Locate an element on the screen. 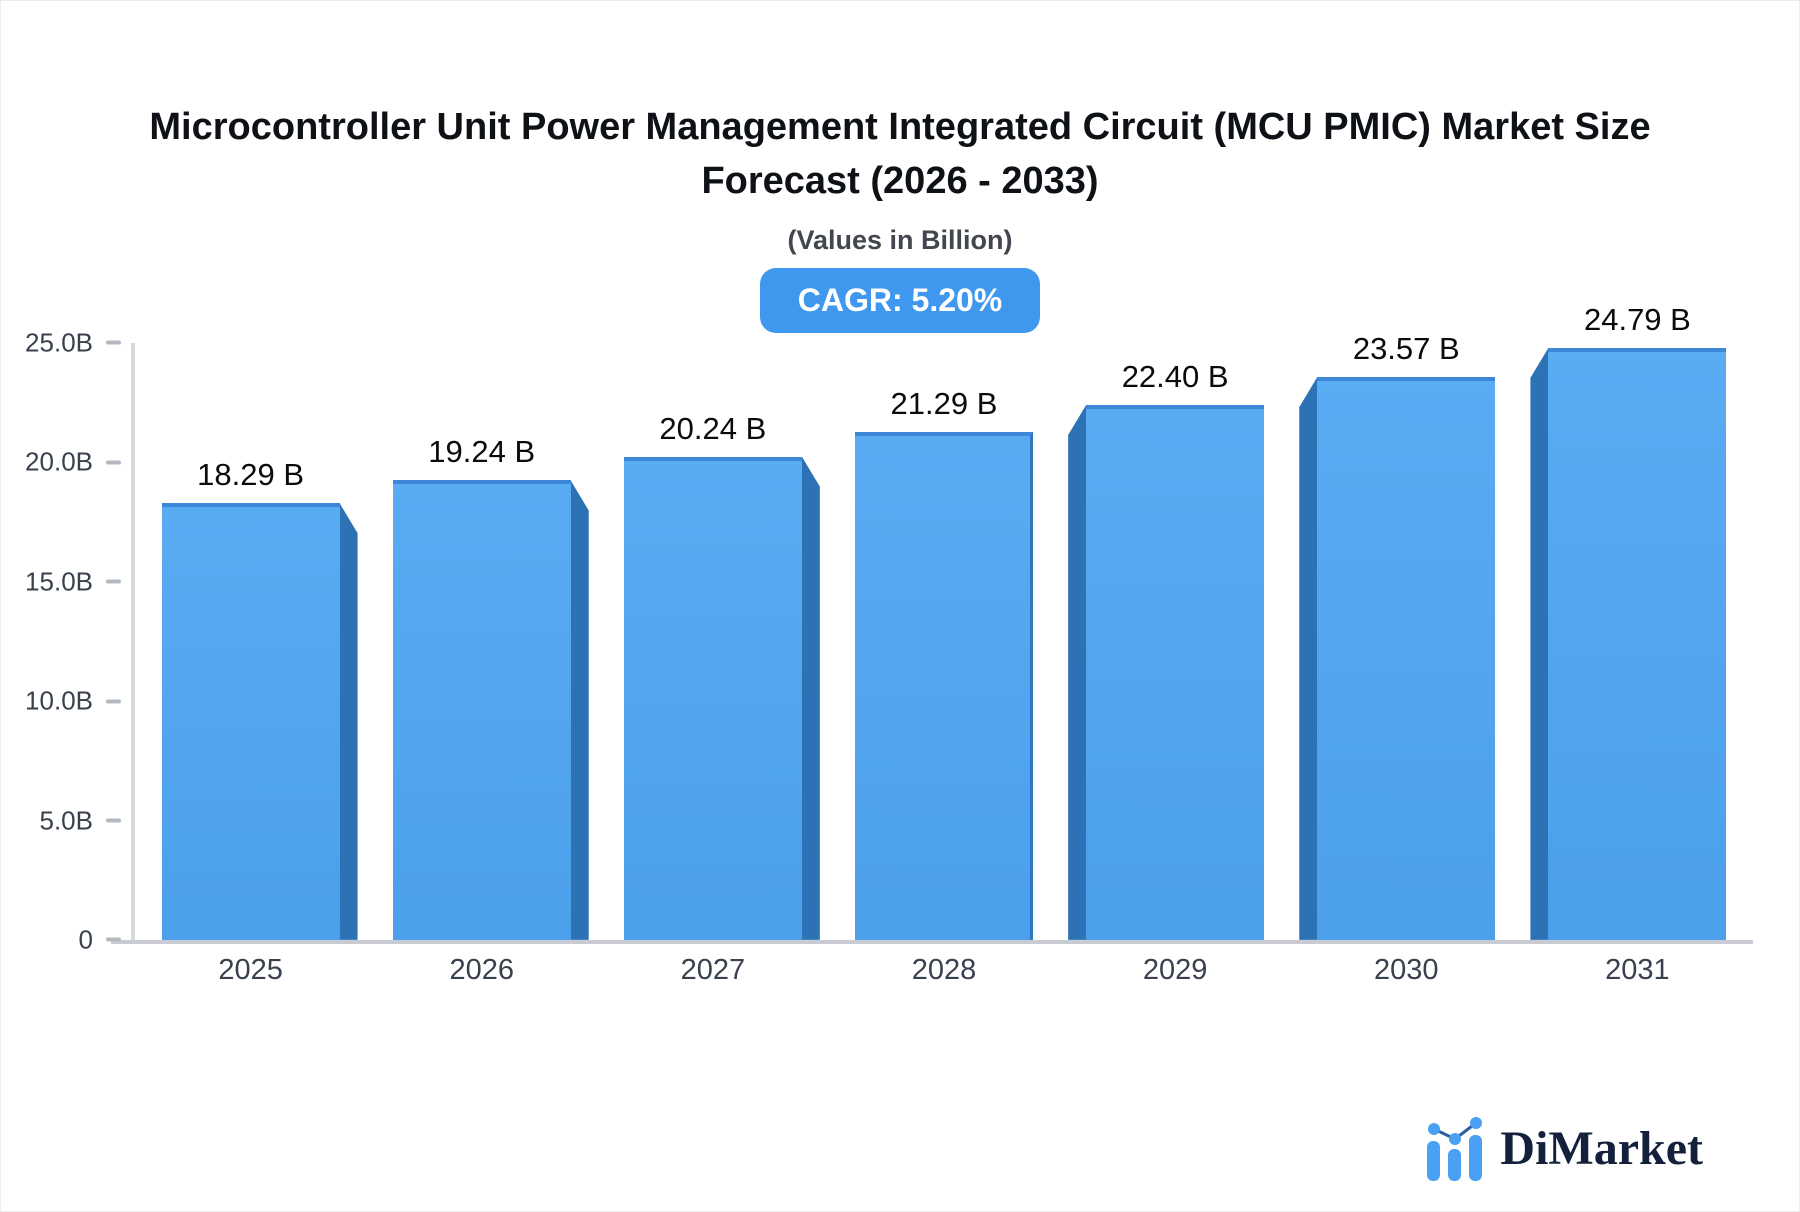 The width and height of the screenshot is (1800, 1212). x-axis-label: 2030 is located at coordinates (1406, 969).